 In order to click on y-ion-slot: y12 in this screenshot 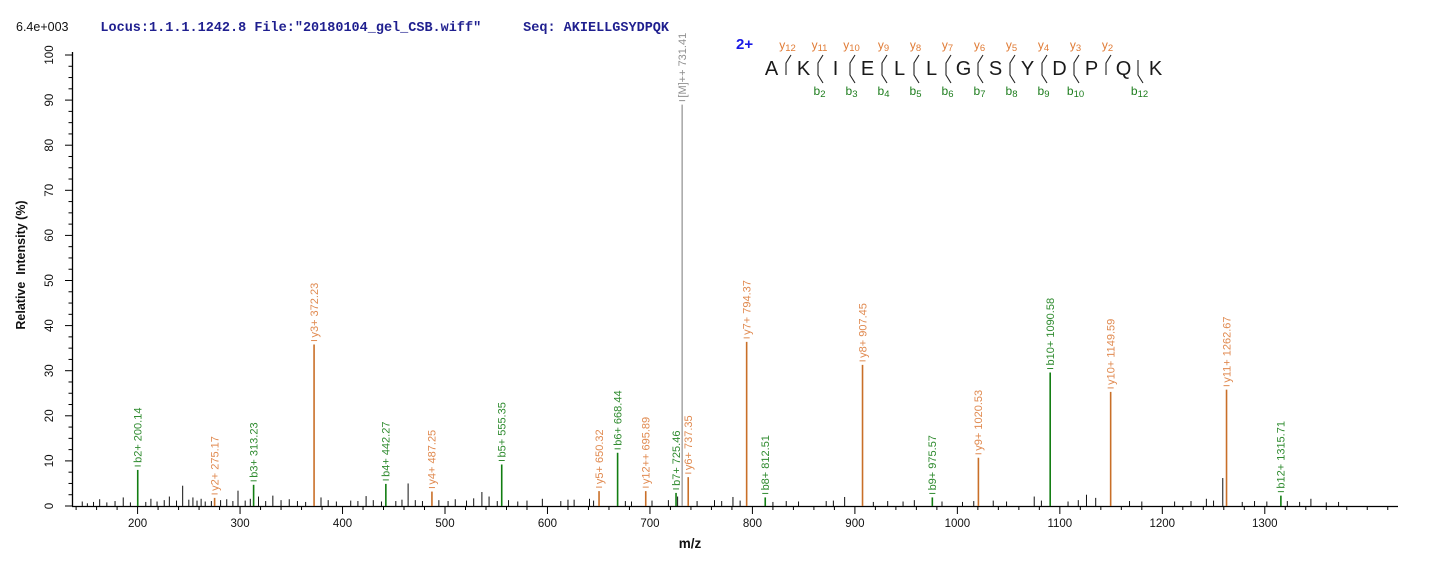, I will do `click(787, 45)`.